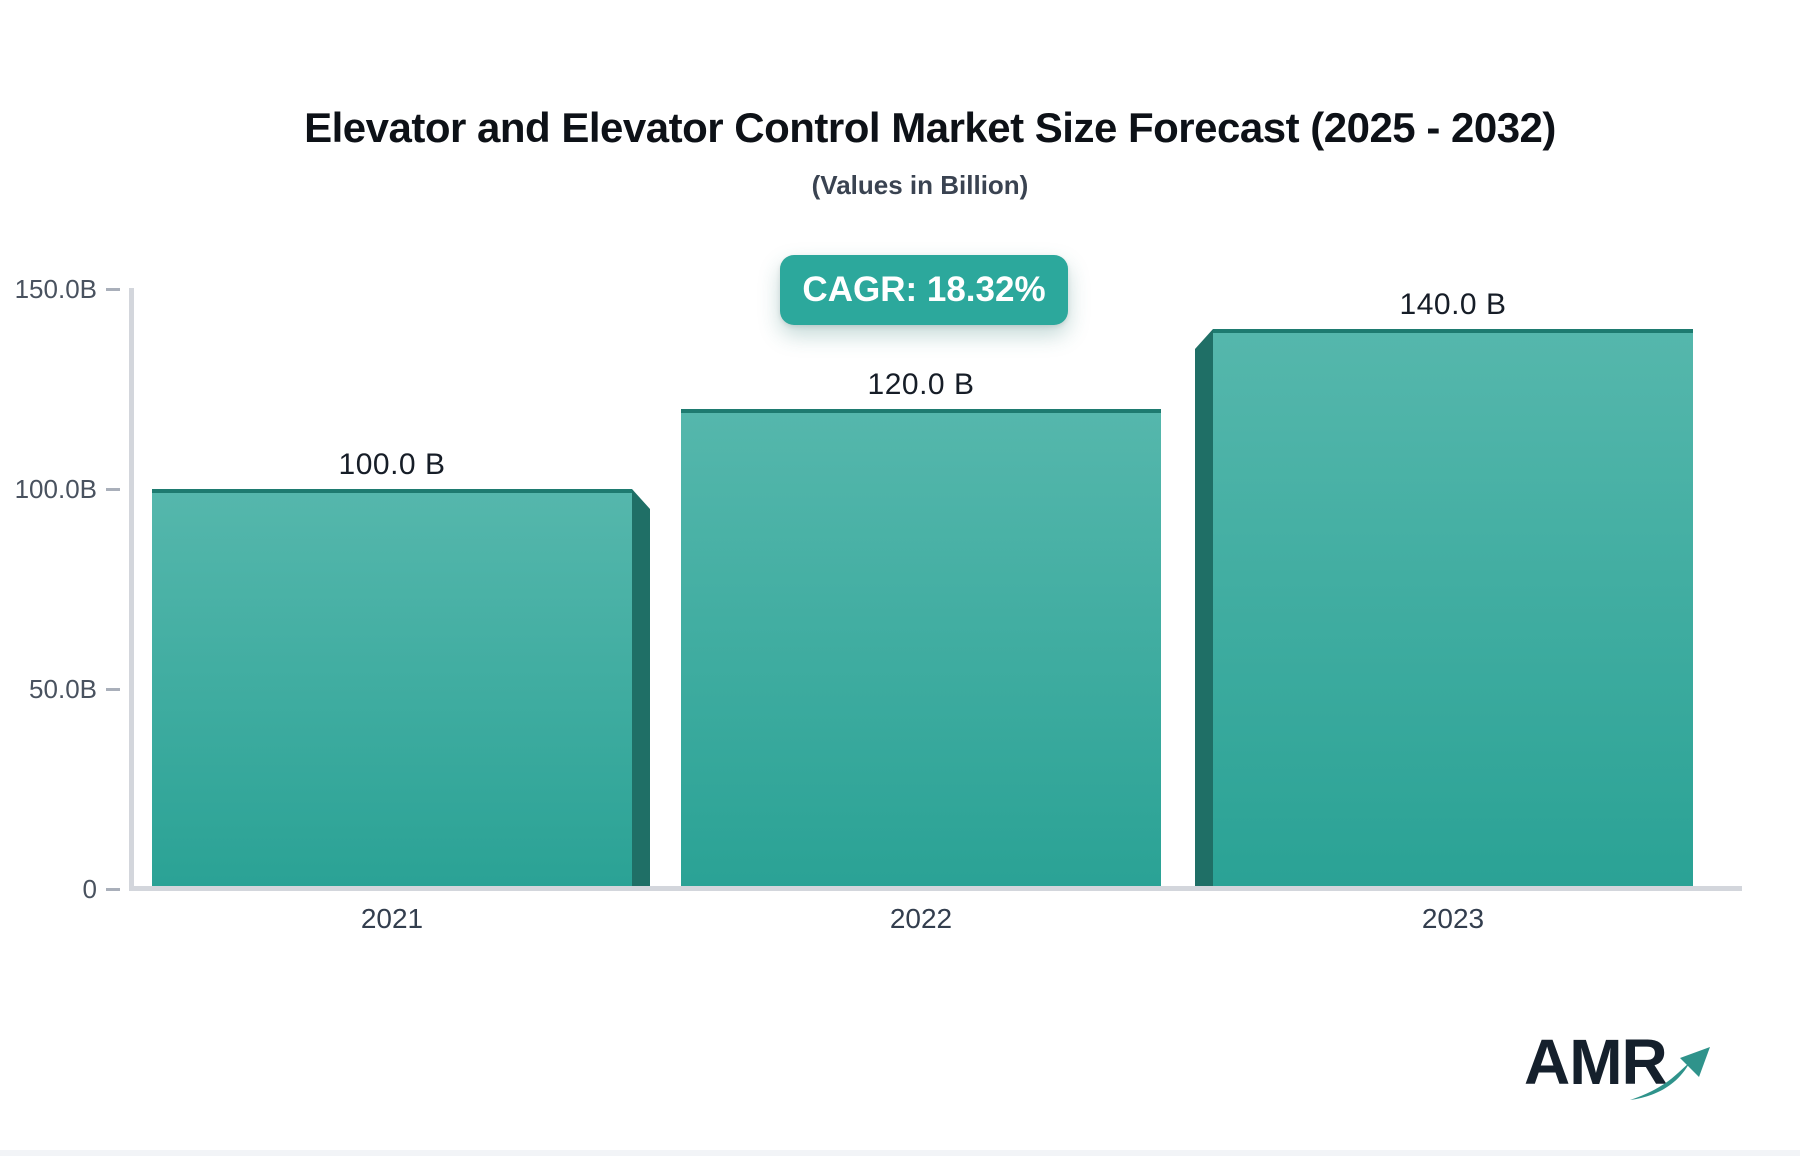 The height and width of the screenshot is (1156, 1800). What do you see at coordinates (1596, 1062) in the screenshot?
I see `brand-logo-text: AMR` at bounding box center [1596, 1062].